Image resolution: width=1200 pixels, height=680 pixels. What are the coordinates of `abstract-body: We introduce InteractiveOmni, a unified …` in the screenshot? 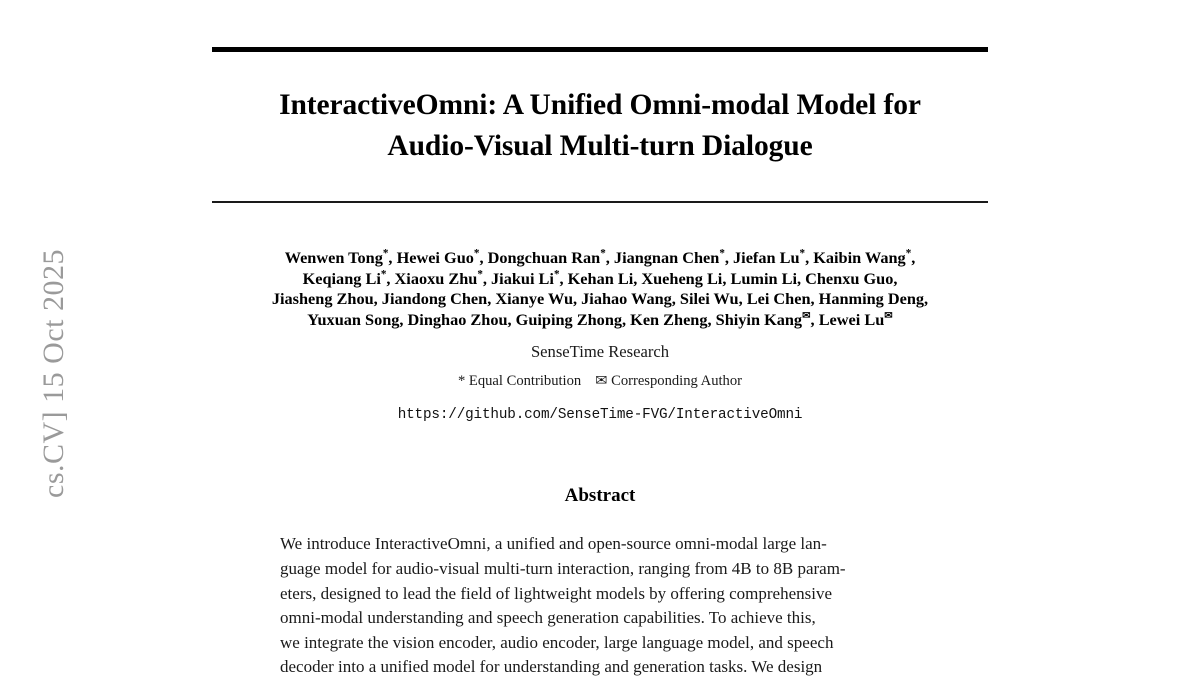 It's located at (606, 606).